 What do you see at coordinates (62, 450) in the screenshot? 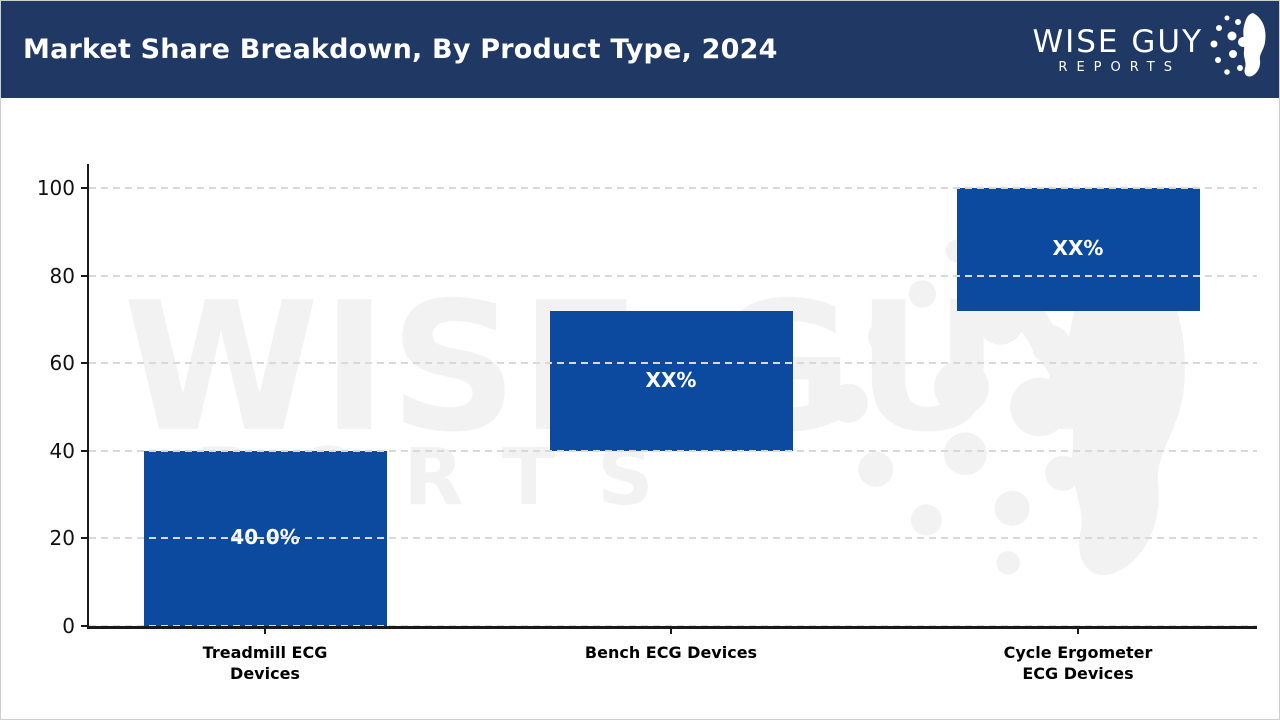
I see `ytick-label-40: 40` at bounding box center [62, 450].